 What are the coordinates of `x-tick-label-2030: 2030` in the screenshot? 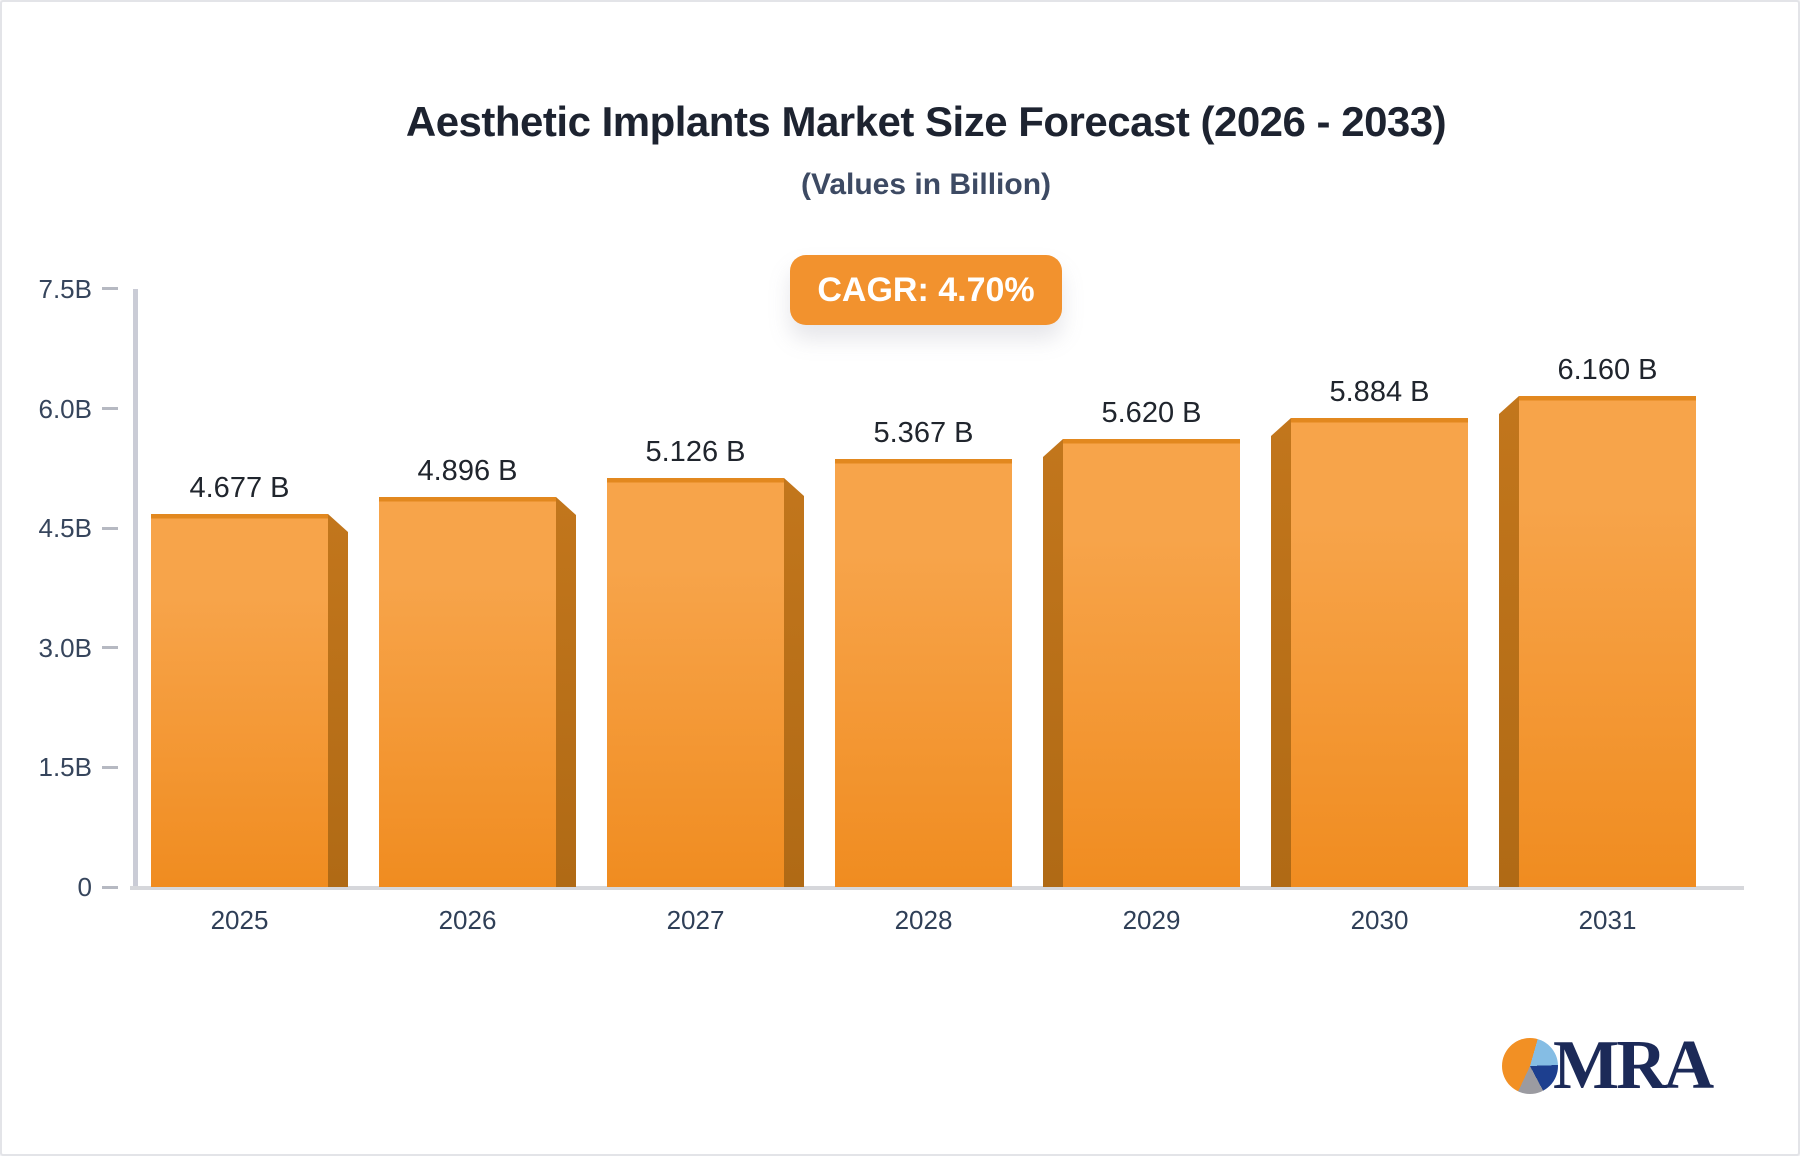 It's located at (1379, 920).